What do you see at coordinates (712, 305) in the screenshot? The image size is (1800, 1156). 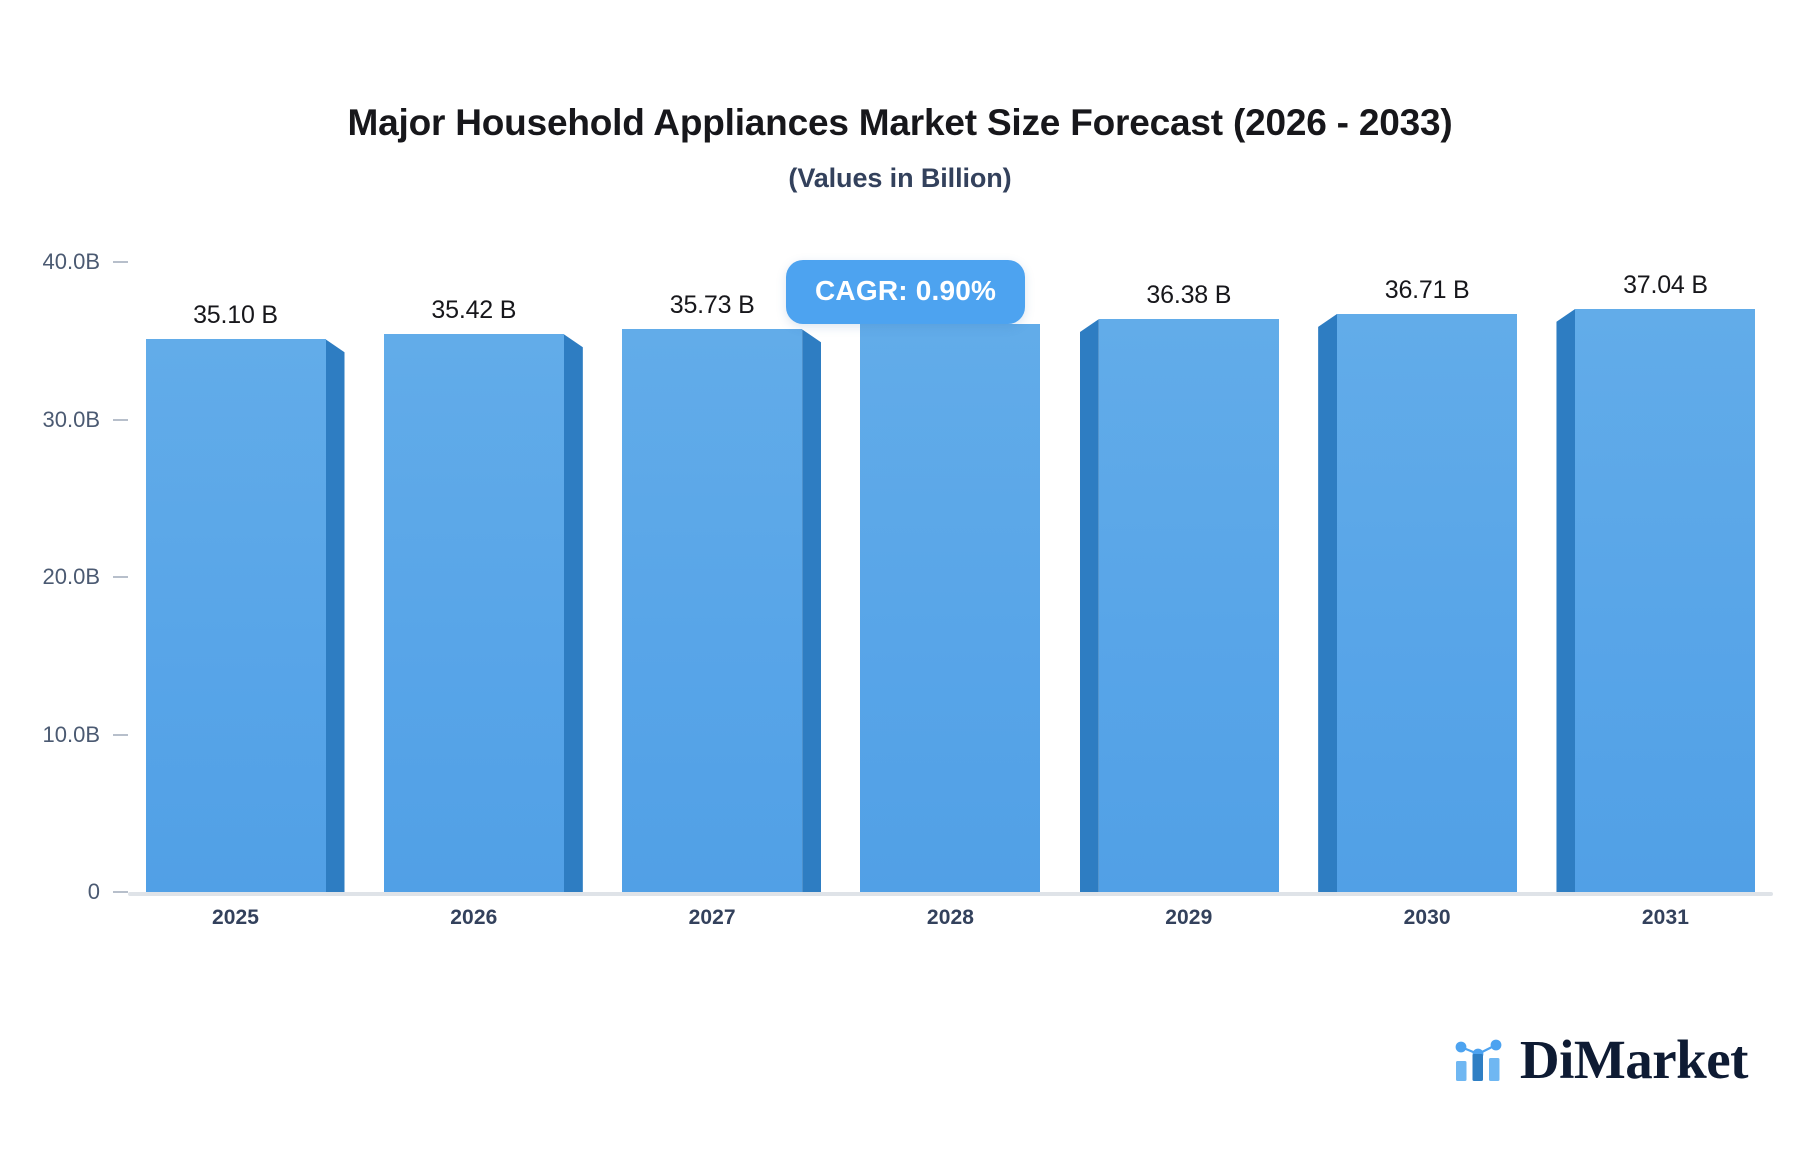 I see `bar-value-label: 35.73 B` at bounding box center [712, 305].